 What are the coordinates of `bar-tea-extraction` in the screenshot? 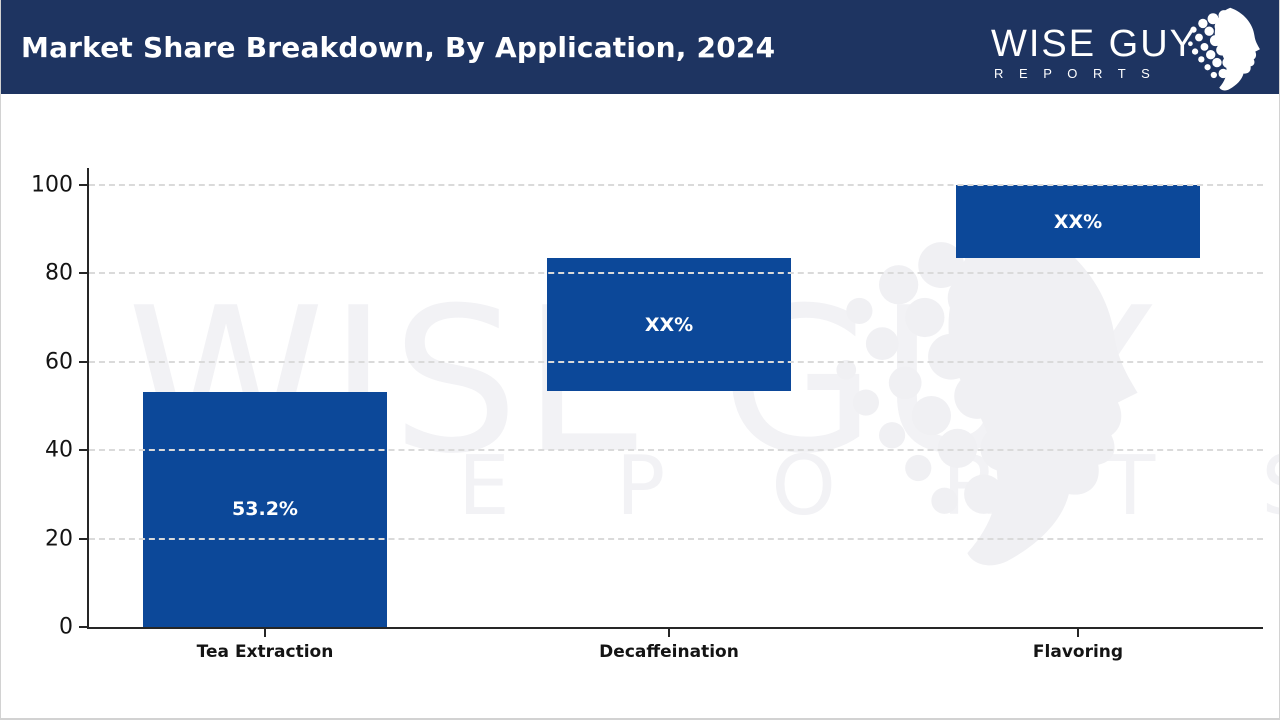 It's located at (265, 509).